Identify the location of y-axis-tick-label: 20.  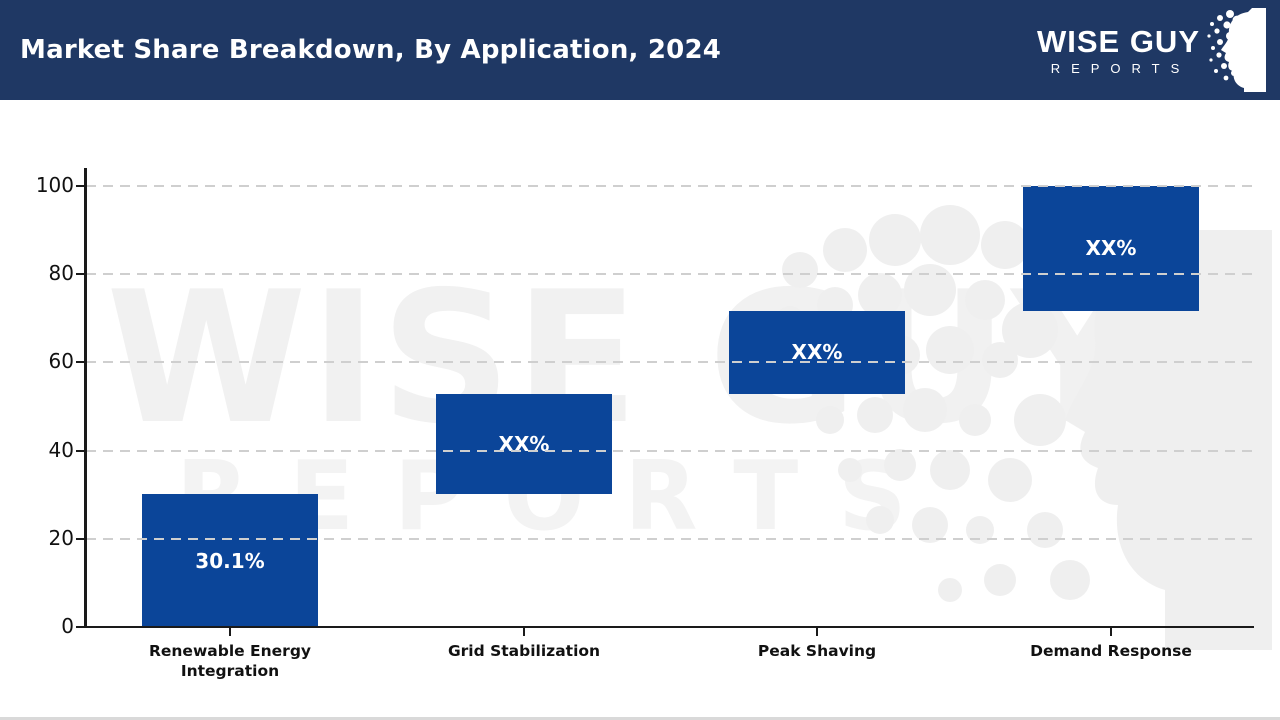
(61, 537).